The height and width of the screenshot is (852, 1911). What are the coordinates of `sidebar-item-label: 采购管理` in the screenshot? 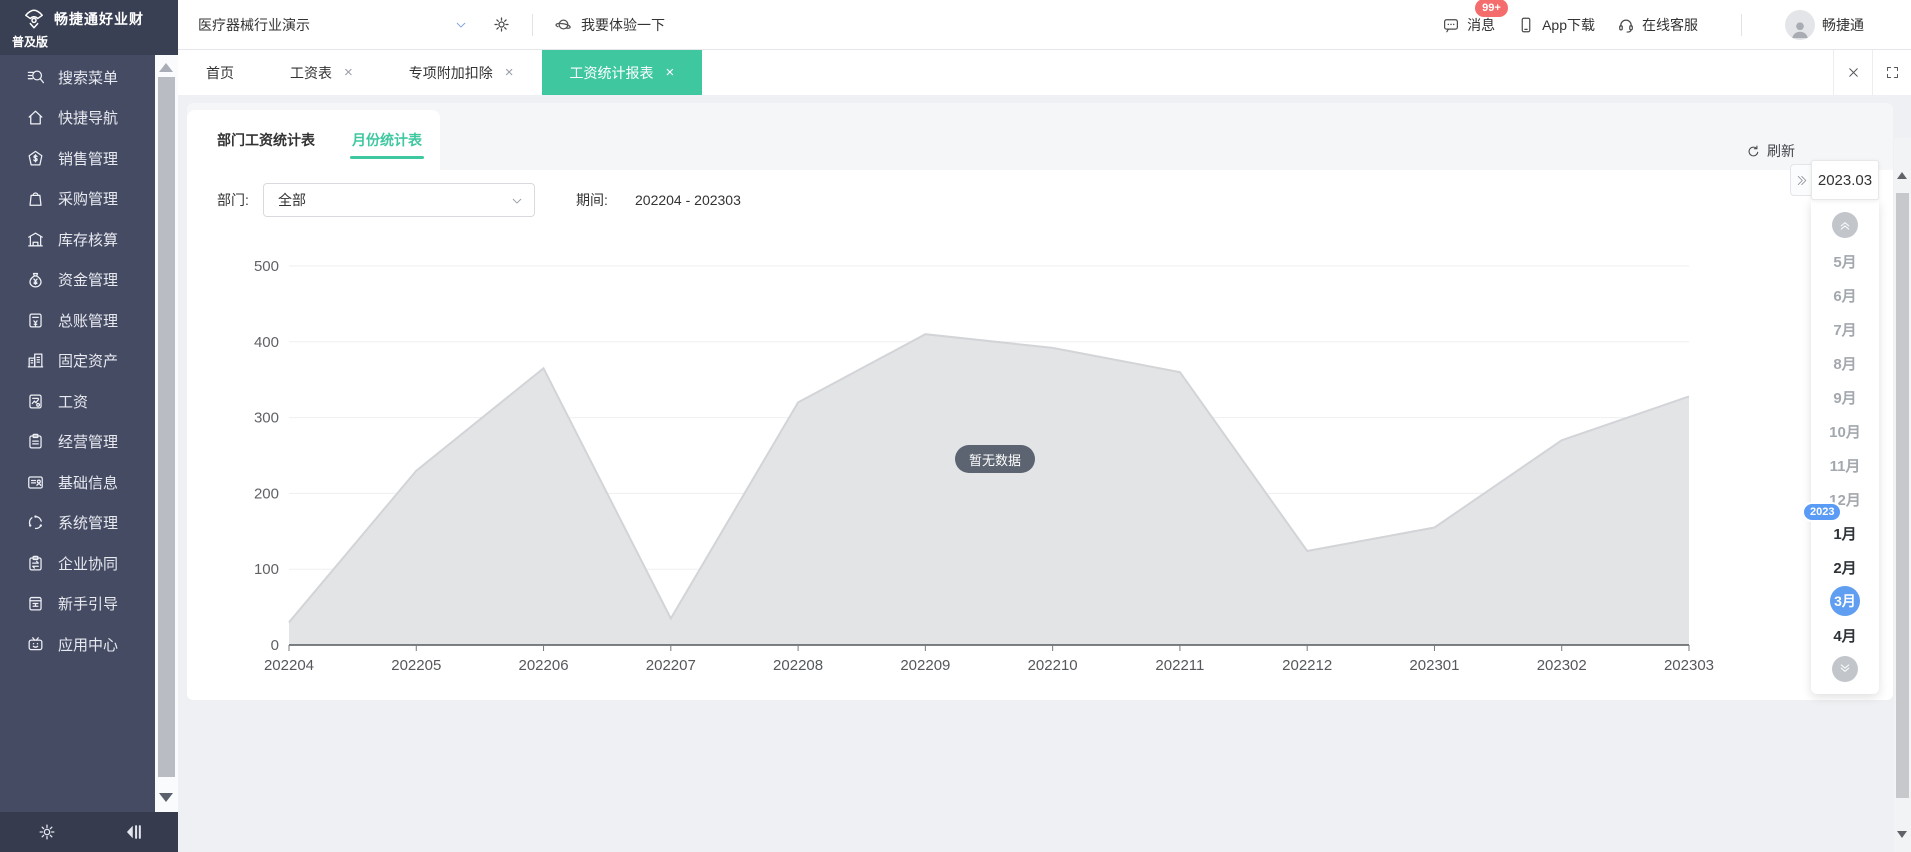 It's located at (88, 200).